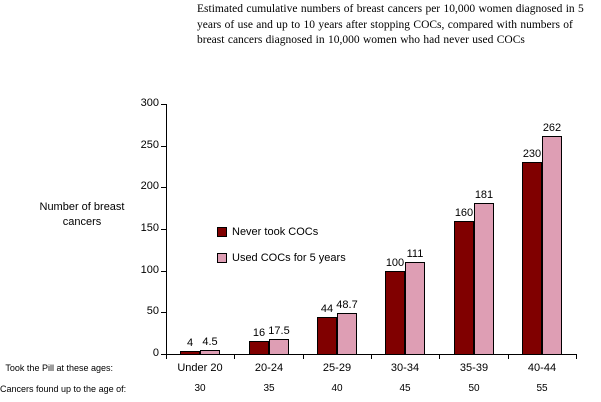  What do you see at coordinates (155, 353) in the screenshot?
I see `y-tick-label: 0` at bounding box center [155, 353].